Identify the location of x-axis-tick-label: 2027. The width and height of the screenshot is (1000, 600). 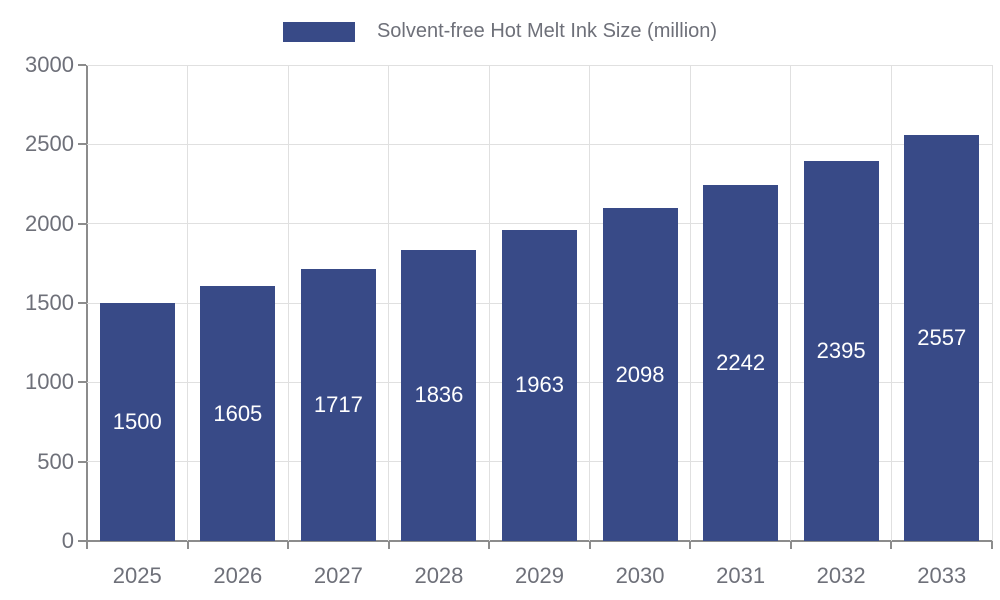
(338, 575).